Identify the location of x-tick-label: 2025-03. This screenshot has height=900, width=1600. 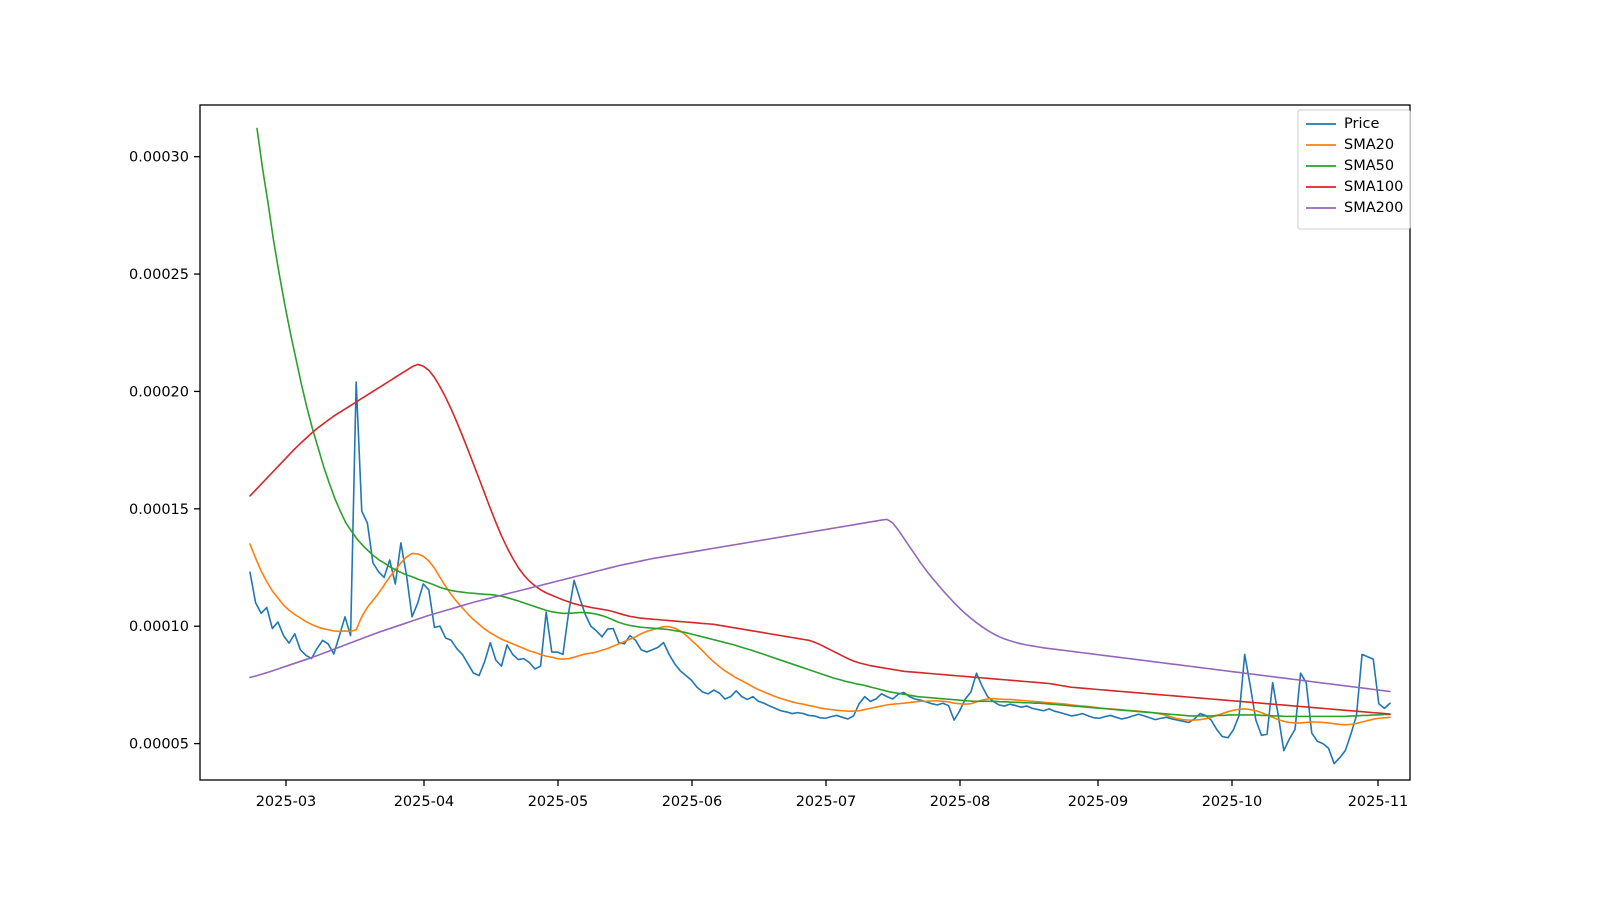
(286, 802).